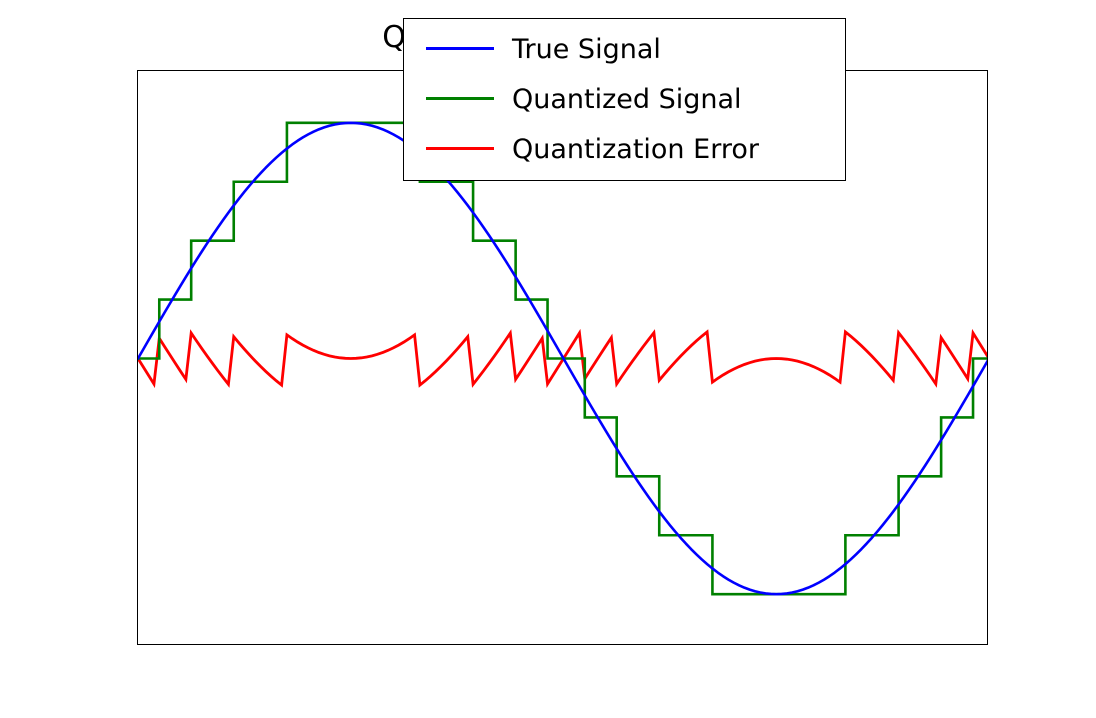 Image resolution: width=1096 pixels, height=718 pixels. Describe the element at coordinates (635, 149) in the screenshot. I see `legend-label-quantization-error: Quantization Error` at that location.